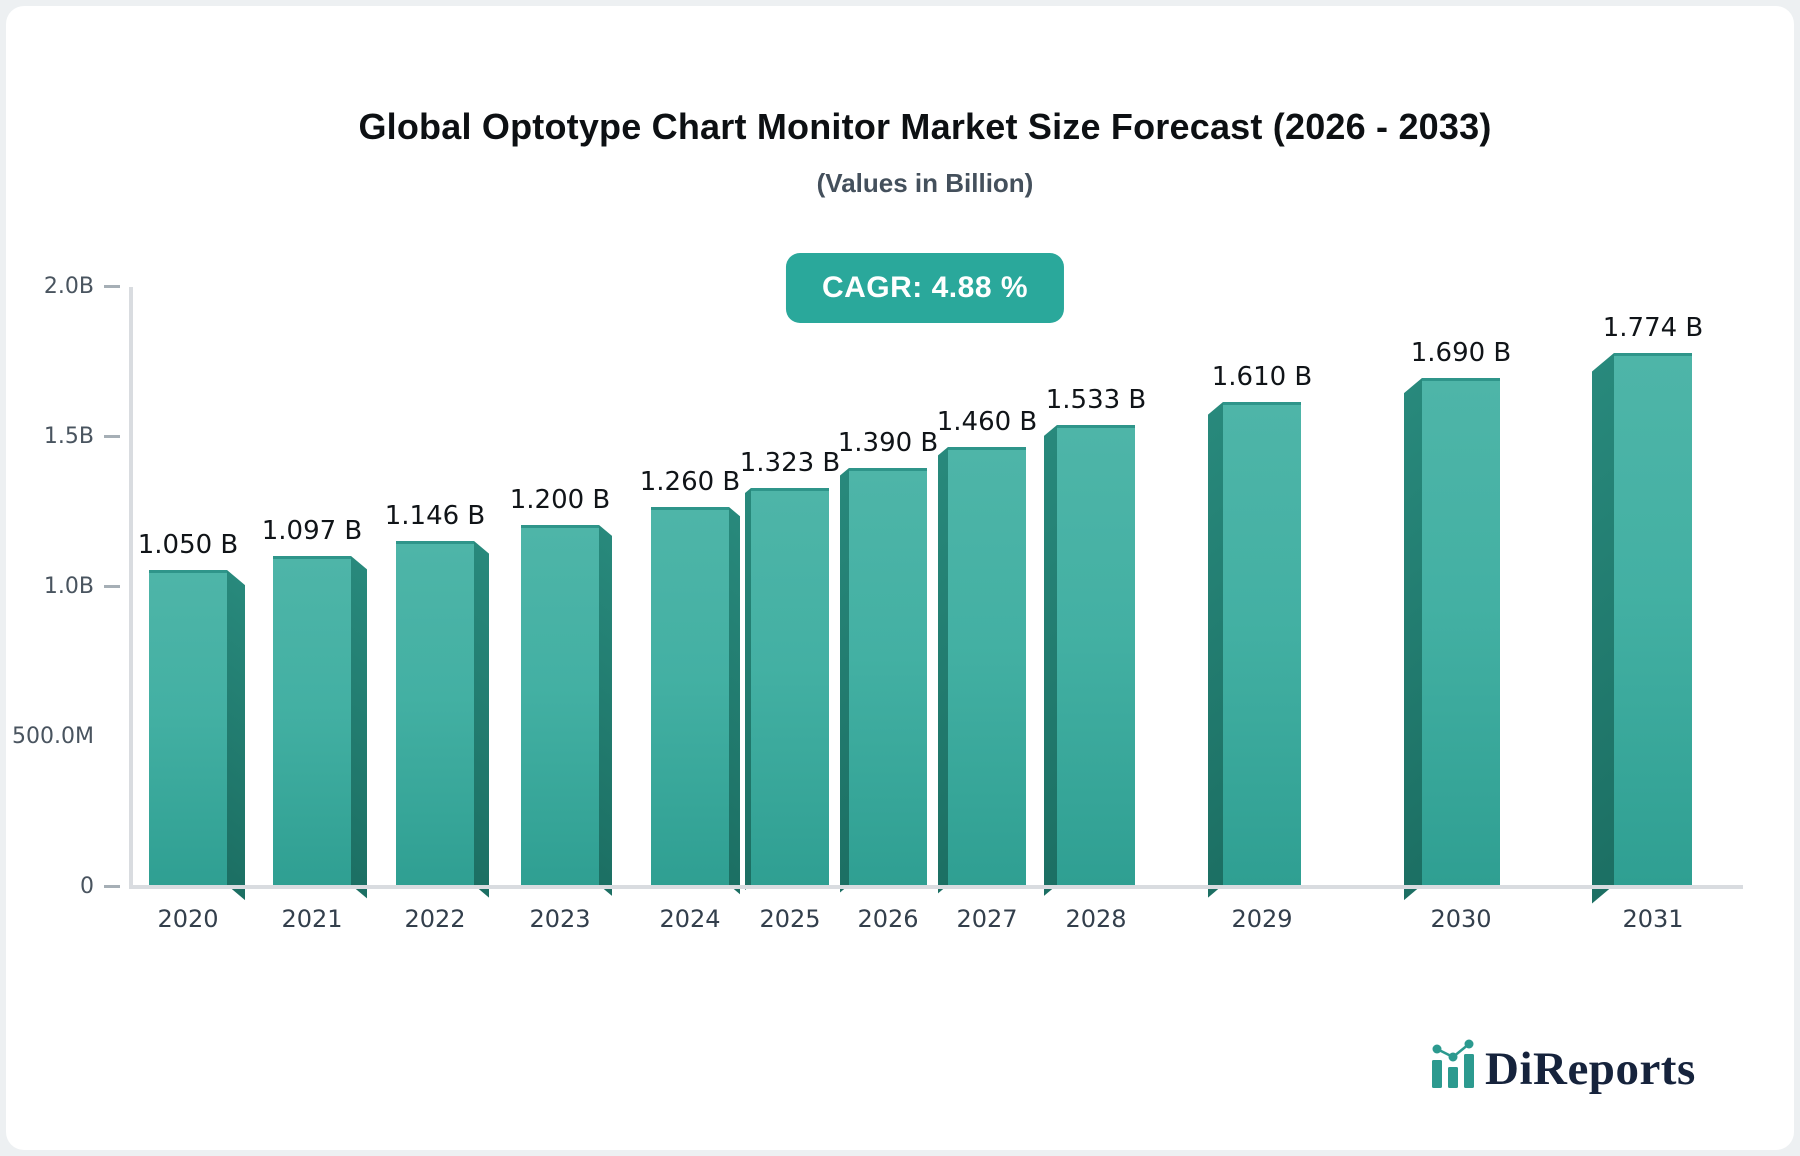 The image size is (1800, 1156). I want to click on direports-logo: DiReports, so click(1563, 1065).